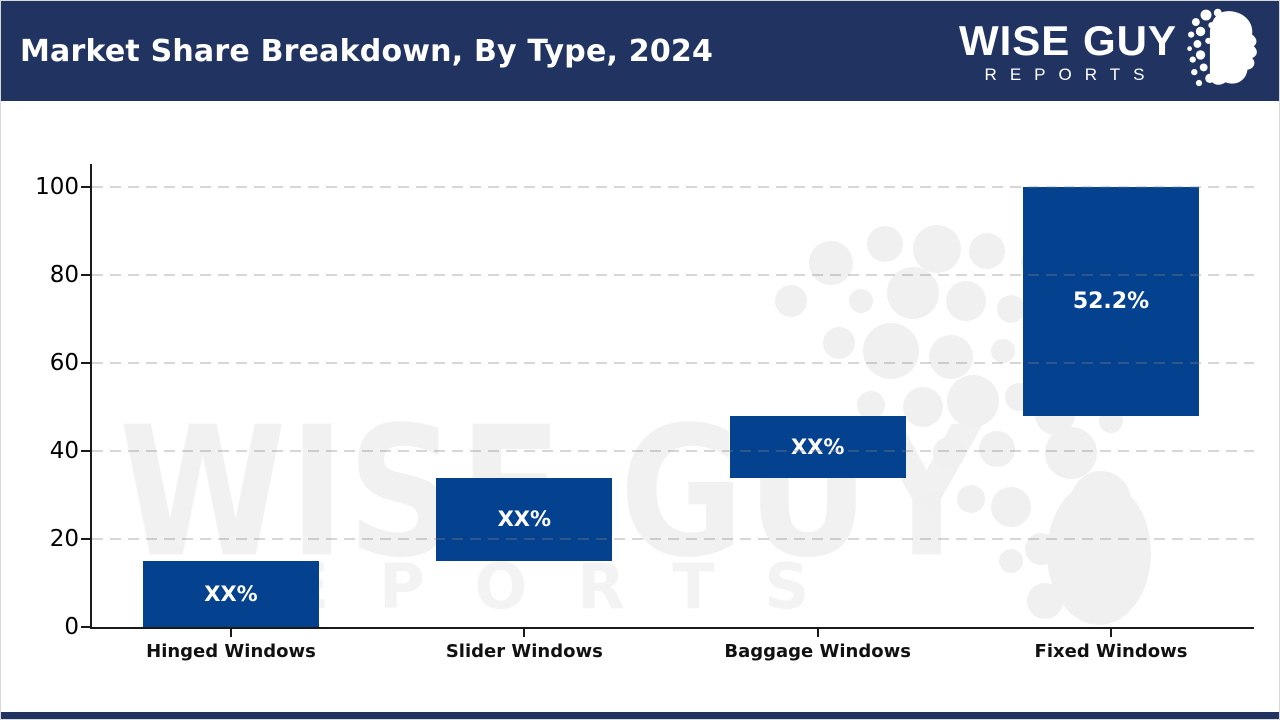  What do you see at coordinates (1071, 74) in the screenshot?
I see `logo-subtitle: REPORTS` at bounding box center [1071, 74].